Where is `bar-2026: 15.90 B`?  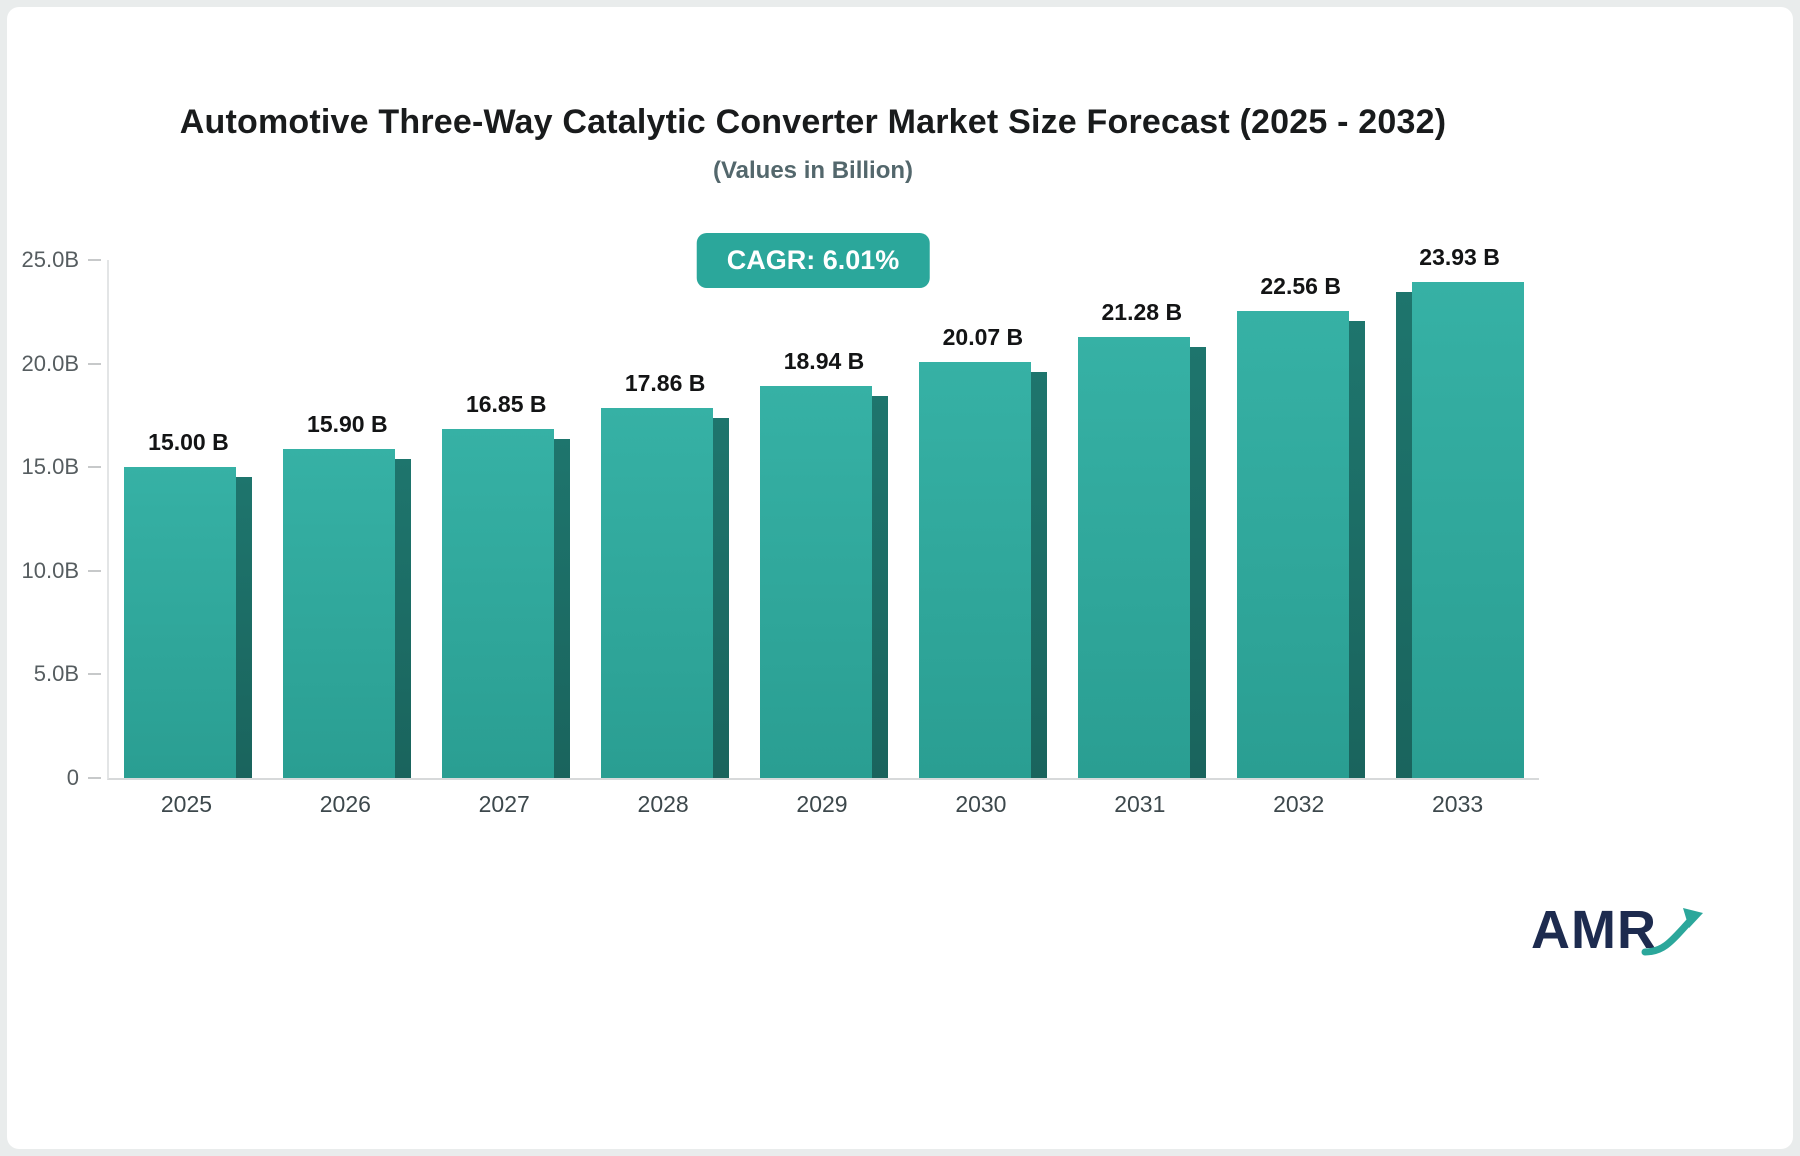
bar-2026: 15.90 B is located at coordinates (347, 594).